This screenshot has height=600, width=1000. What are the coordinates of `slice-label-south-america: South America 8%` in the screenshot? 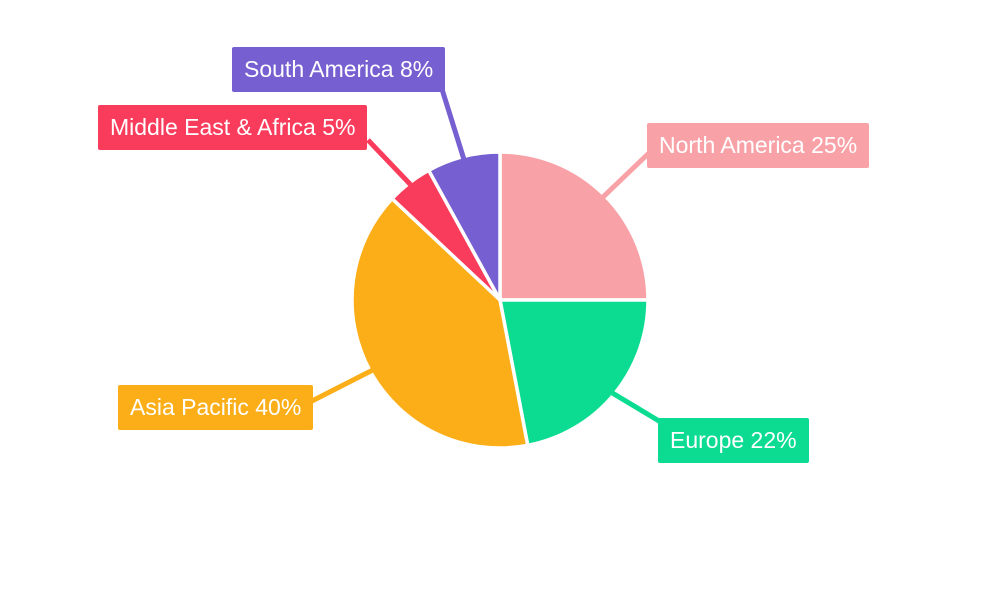 It's located at (339, 69).